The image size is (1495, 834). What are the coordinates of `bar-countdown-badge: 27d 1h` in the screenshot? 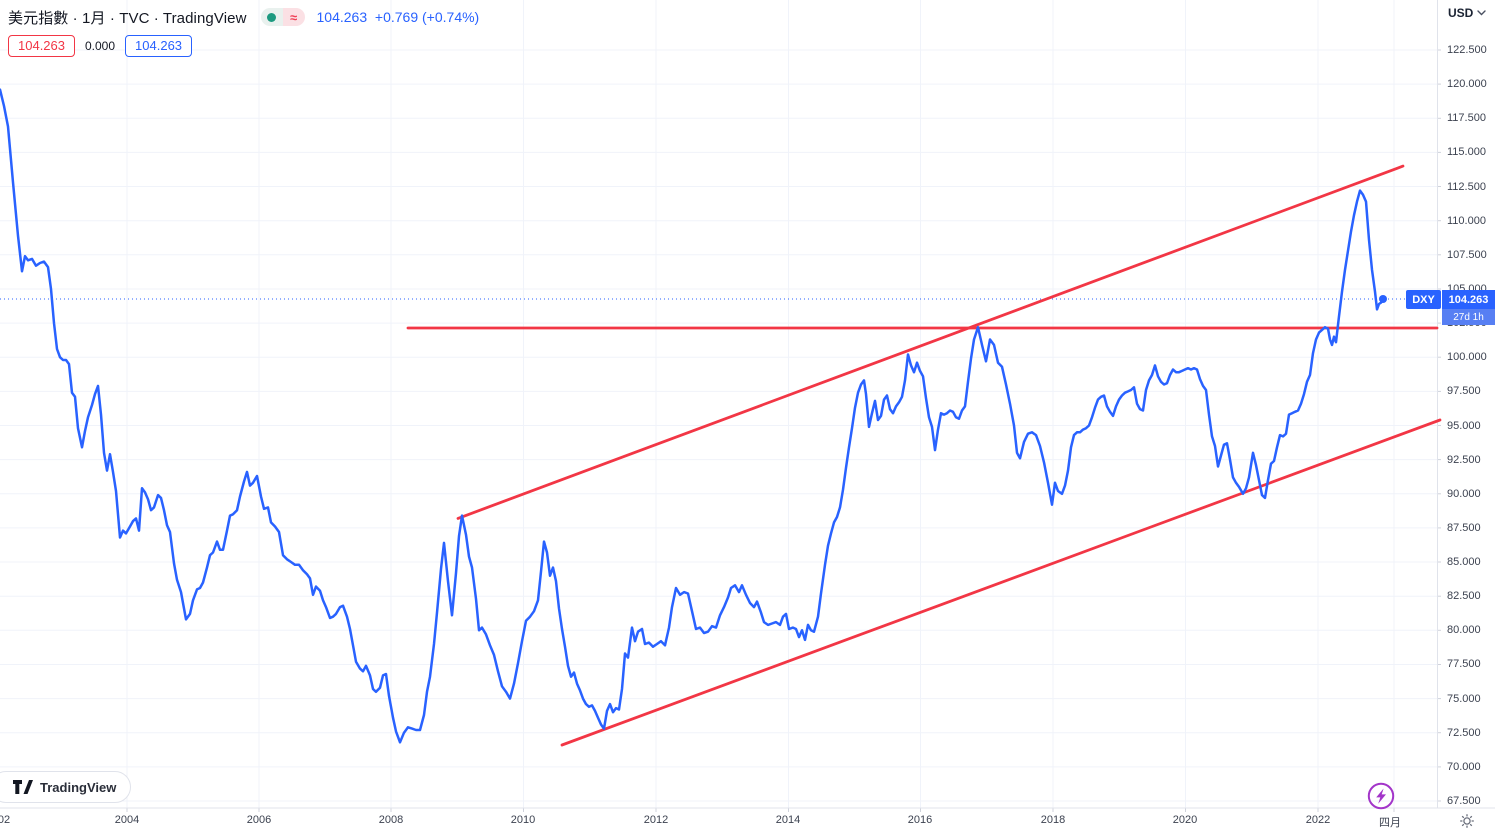 It's located at (1468, 317).